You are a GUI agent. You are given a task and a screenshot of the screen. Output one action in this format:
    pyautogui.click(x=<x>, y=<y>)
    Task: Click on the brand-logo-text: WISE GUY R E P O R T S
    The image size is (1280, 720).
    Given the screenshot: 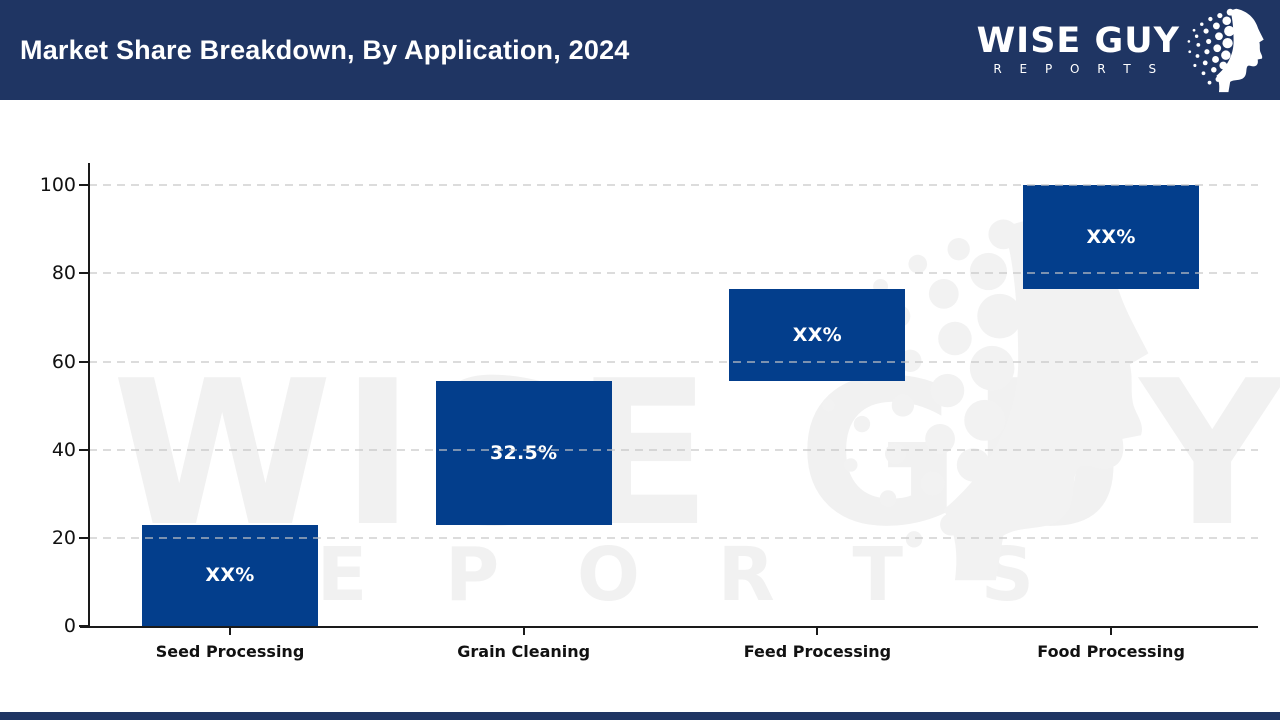 What is the action you would take?
    pyautogui.click(x=1078, y=49)
    